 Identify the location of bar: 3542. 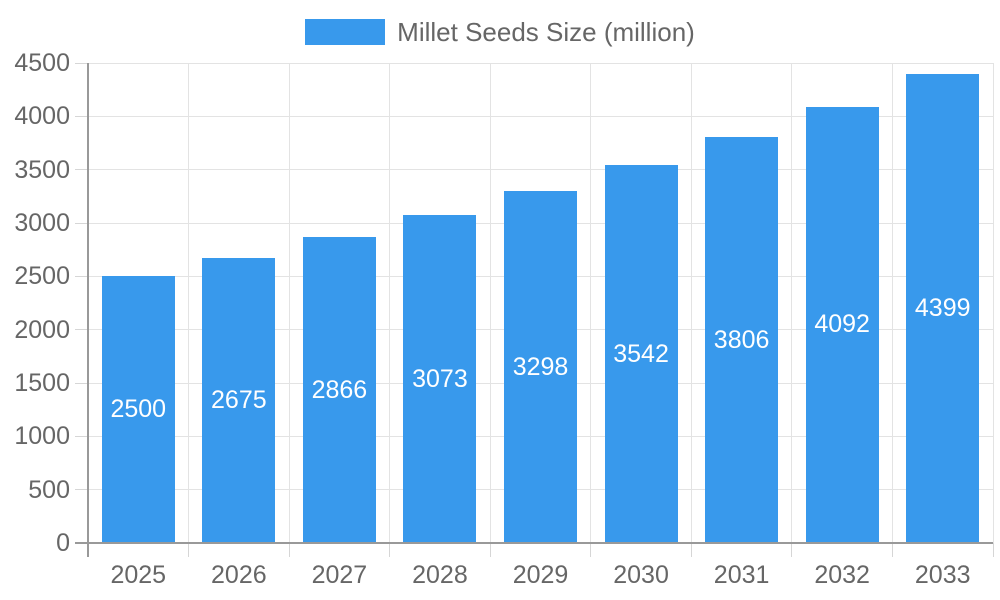
(641, 354).